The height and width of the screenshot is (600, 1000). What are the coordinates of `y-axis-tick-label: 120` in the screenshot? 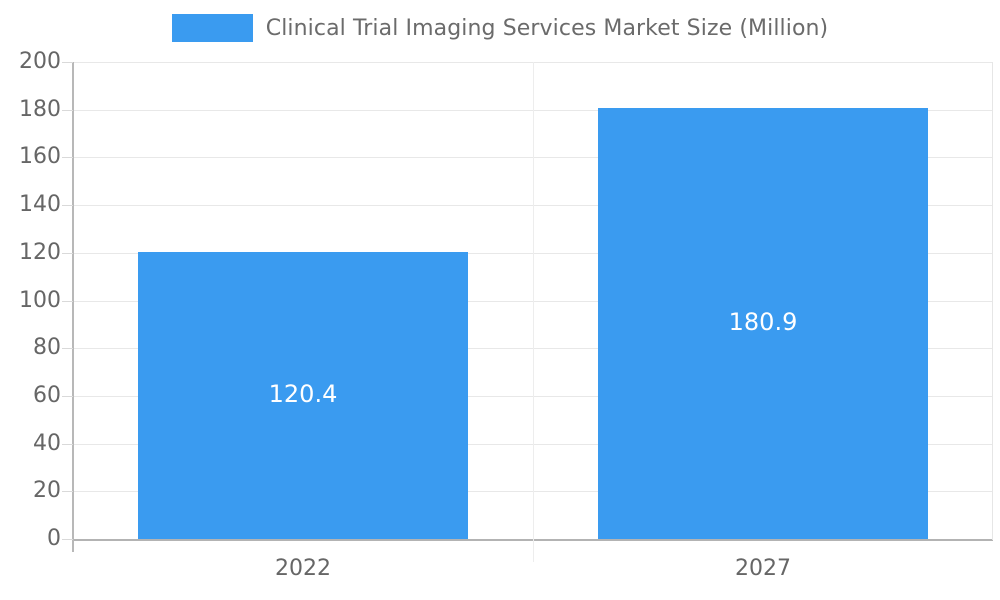 It's located at (40, 252).